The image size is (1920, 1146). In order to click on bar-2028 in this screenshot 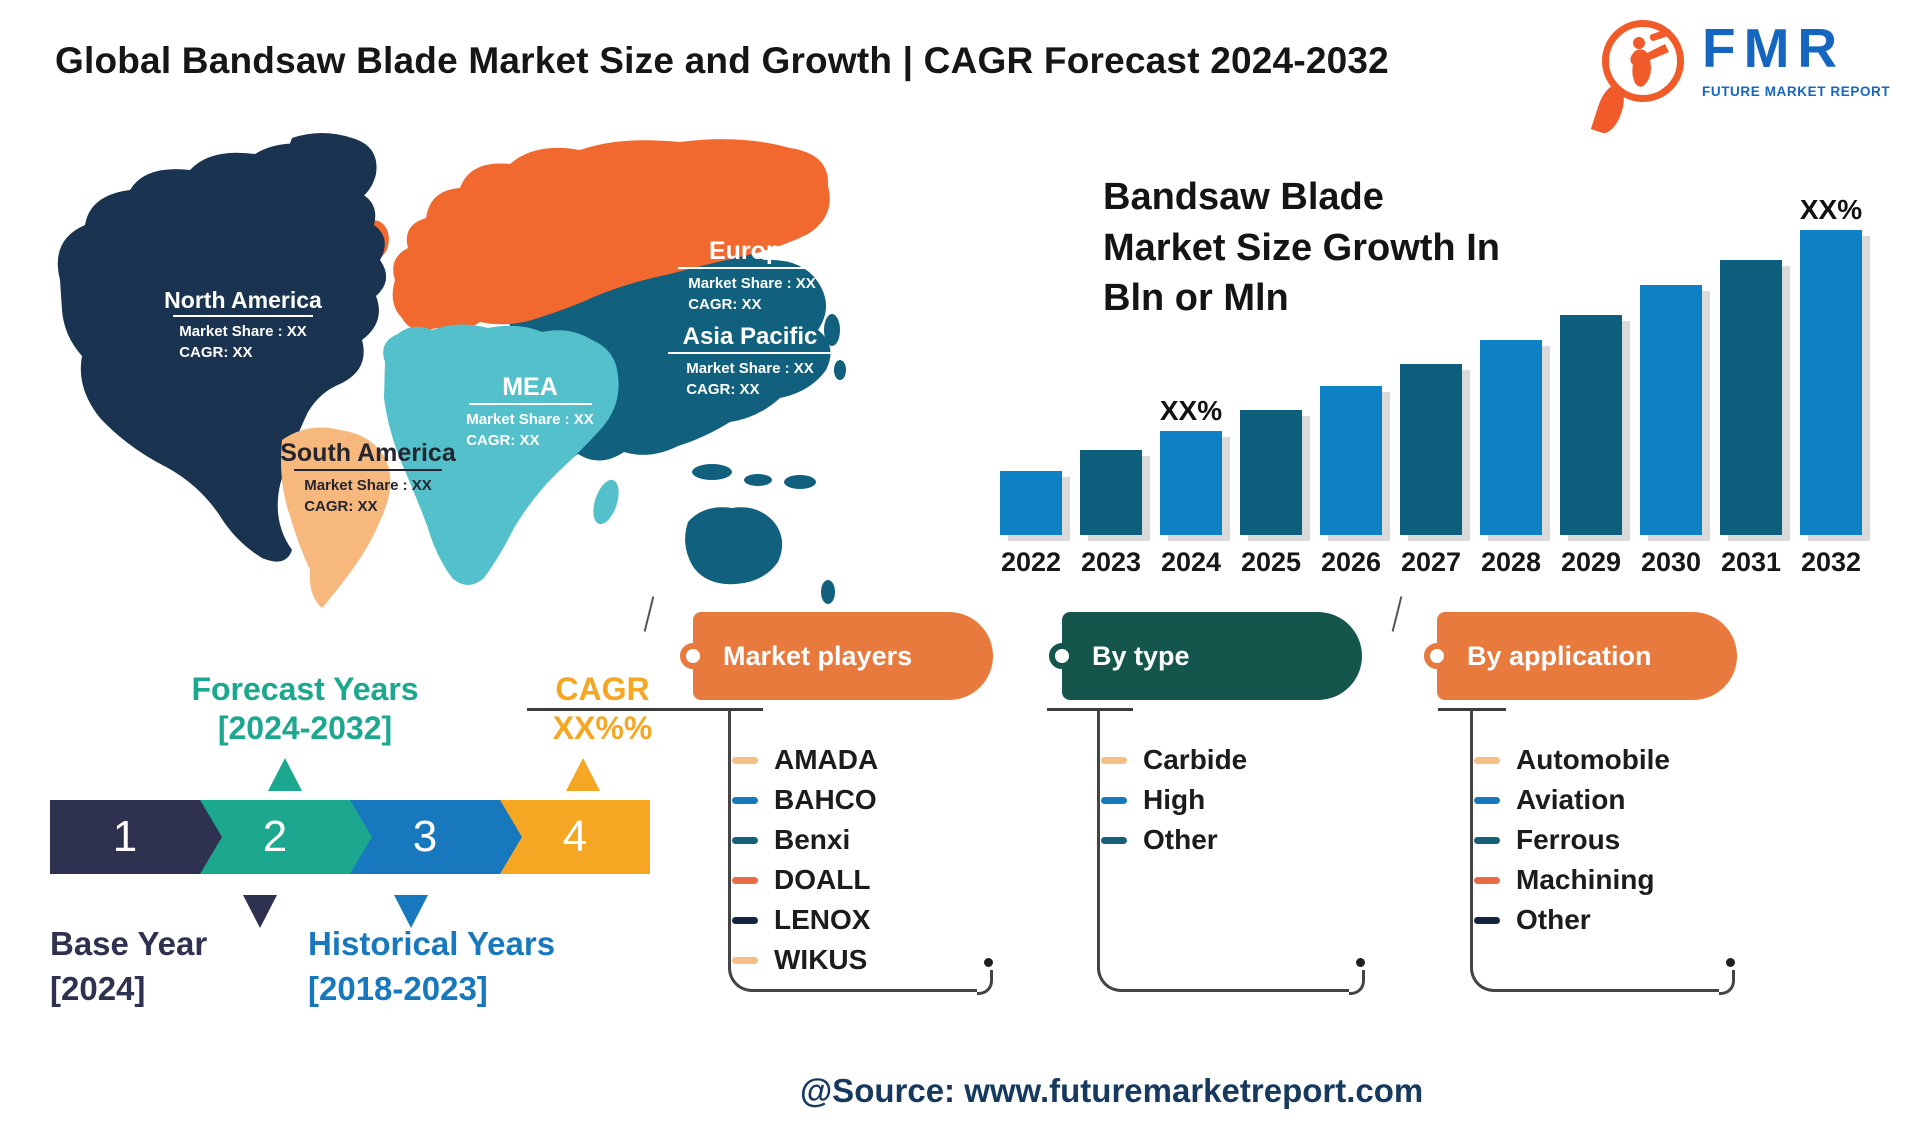, I will do `click(1511, 437)`.